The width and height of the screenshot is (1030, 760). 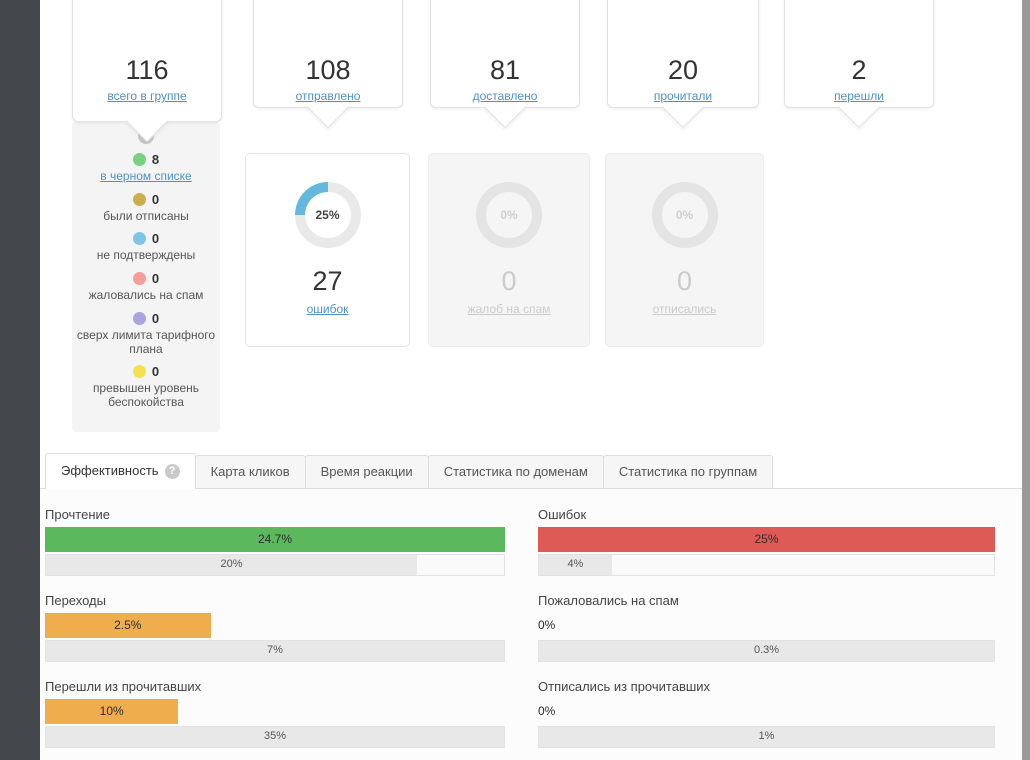 I want to click on spam-label: жаловались на спам, so click(x=146, y=295).